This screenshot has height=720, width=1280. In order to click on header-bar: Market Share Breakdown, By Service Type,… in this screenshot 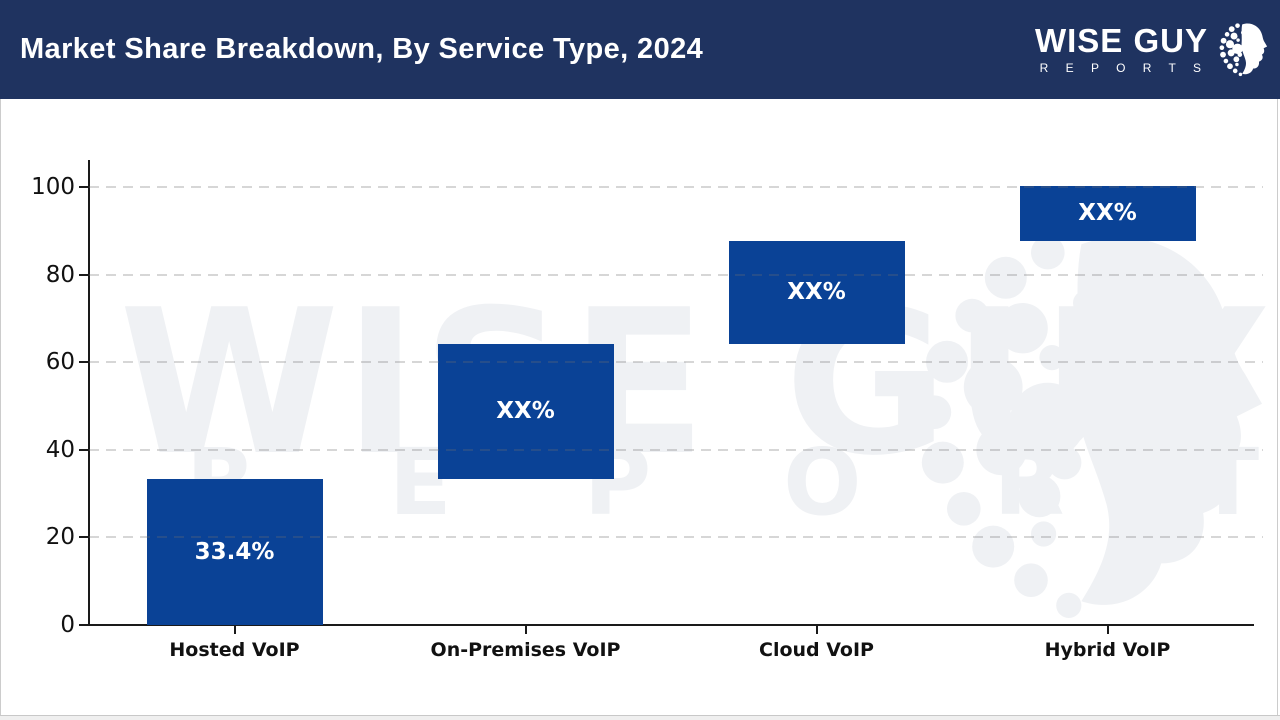, I will do `click(640, 49)`.